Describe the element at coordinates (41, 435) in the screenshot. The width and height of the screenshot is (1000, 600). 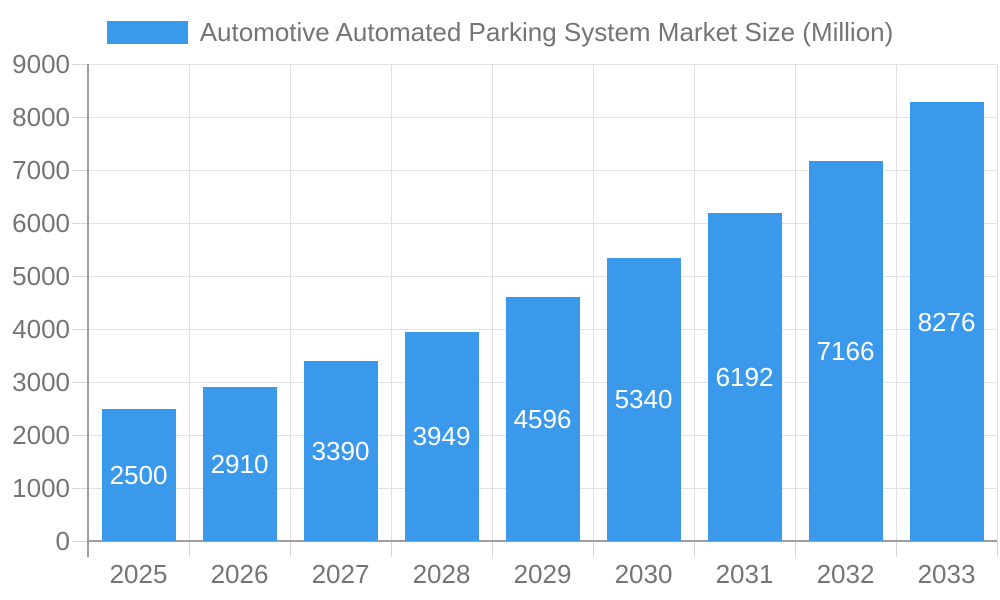
I see `y-tick-label: 2000` at that location.